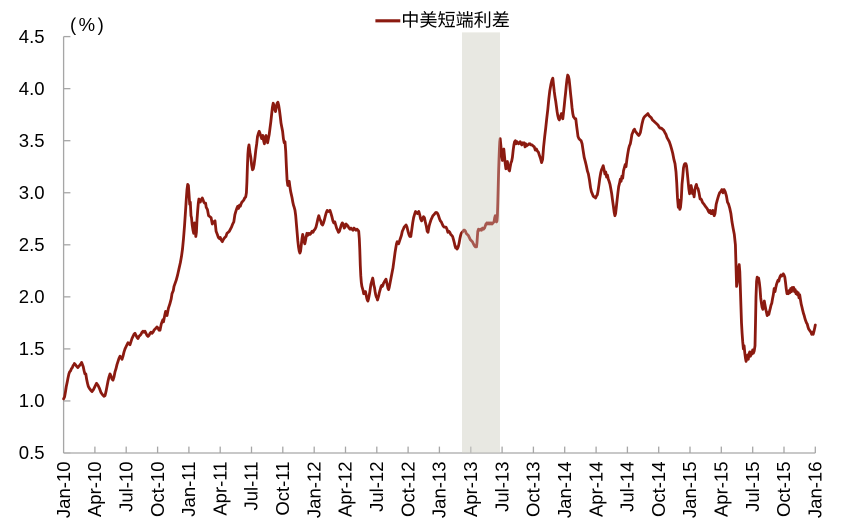 The width and height of the screenshot is (844, 532). Describe the element at coordinates (157, 490) in the screenshot. I see `svg-text: Oct-10` at that location.